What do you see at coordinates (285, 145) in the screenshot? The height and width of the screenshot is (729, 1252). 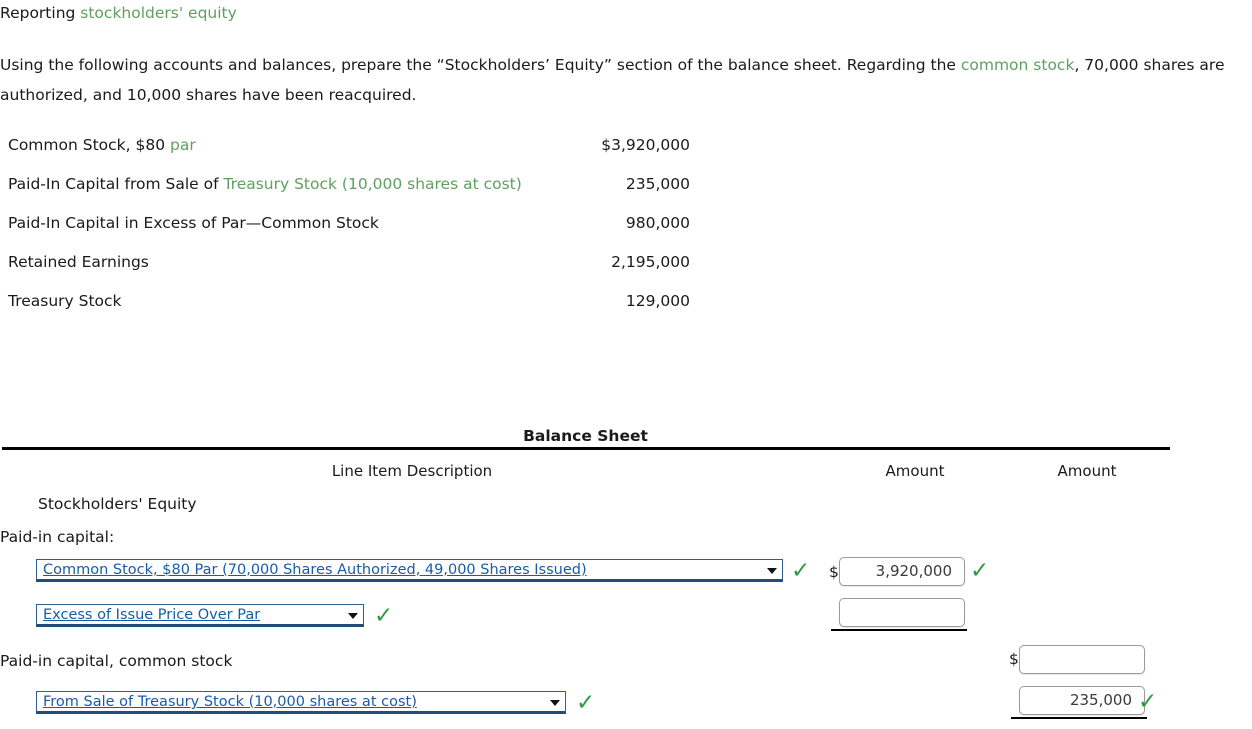 I see `account-label: Common Stock, $80 par` at bounding box center [285, 145].